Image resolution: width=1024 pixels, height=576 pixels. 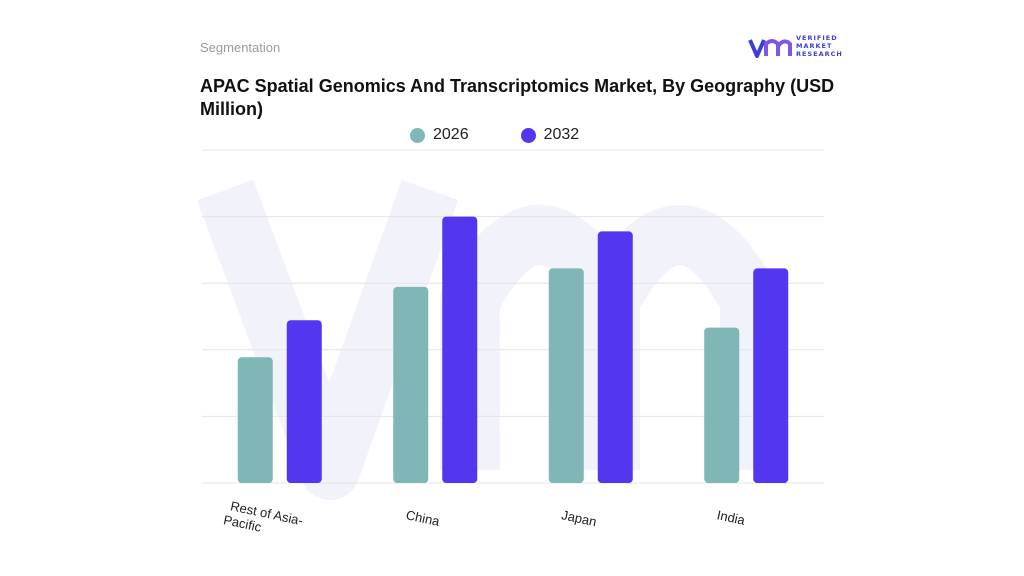 I want to click on vmr-logo-icon, so click(x=770, y=48).